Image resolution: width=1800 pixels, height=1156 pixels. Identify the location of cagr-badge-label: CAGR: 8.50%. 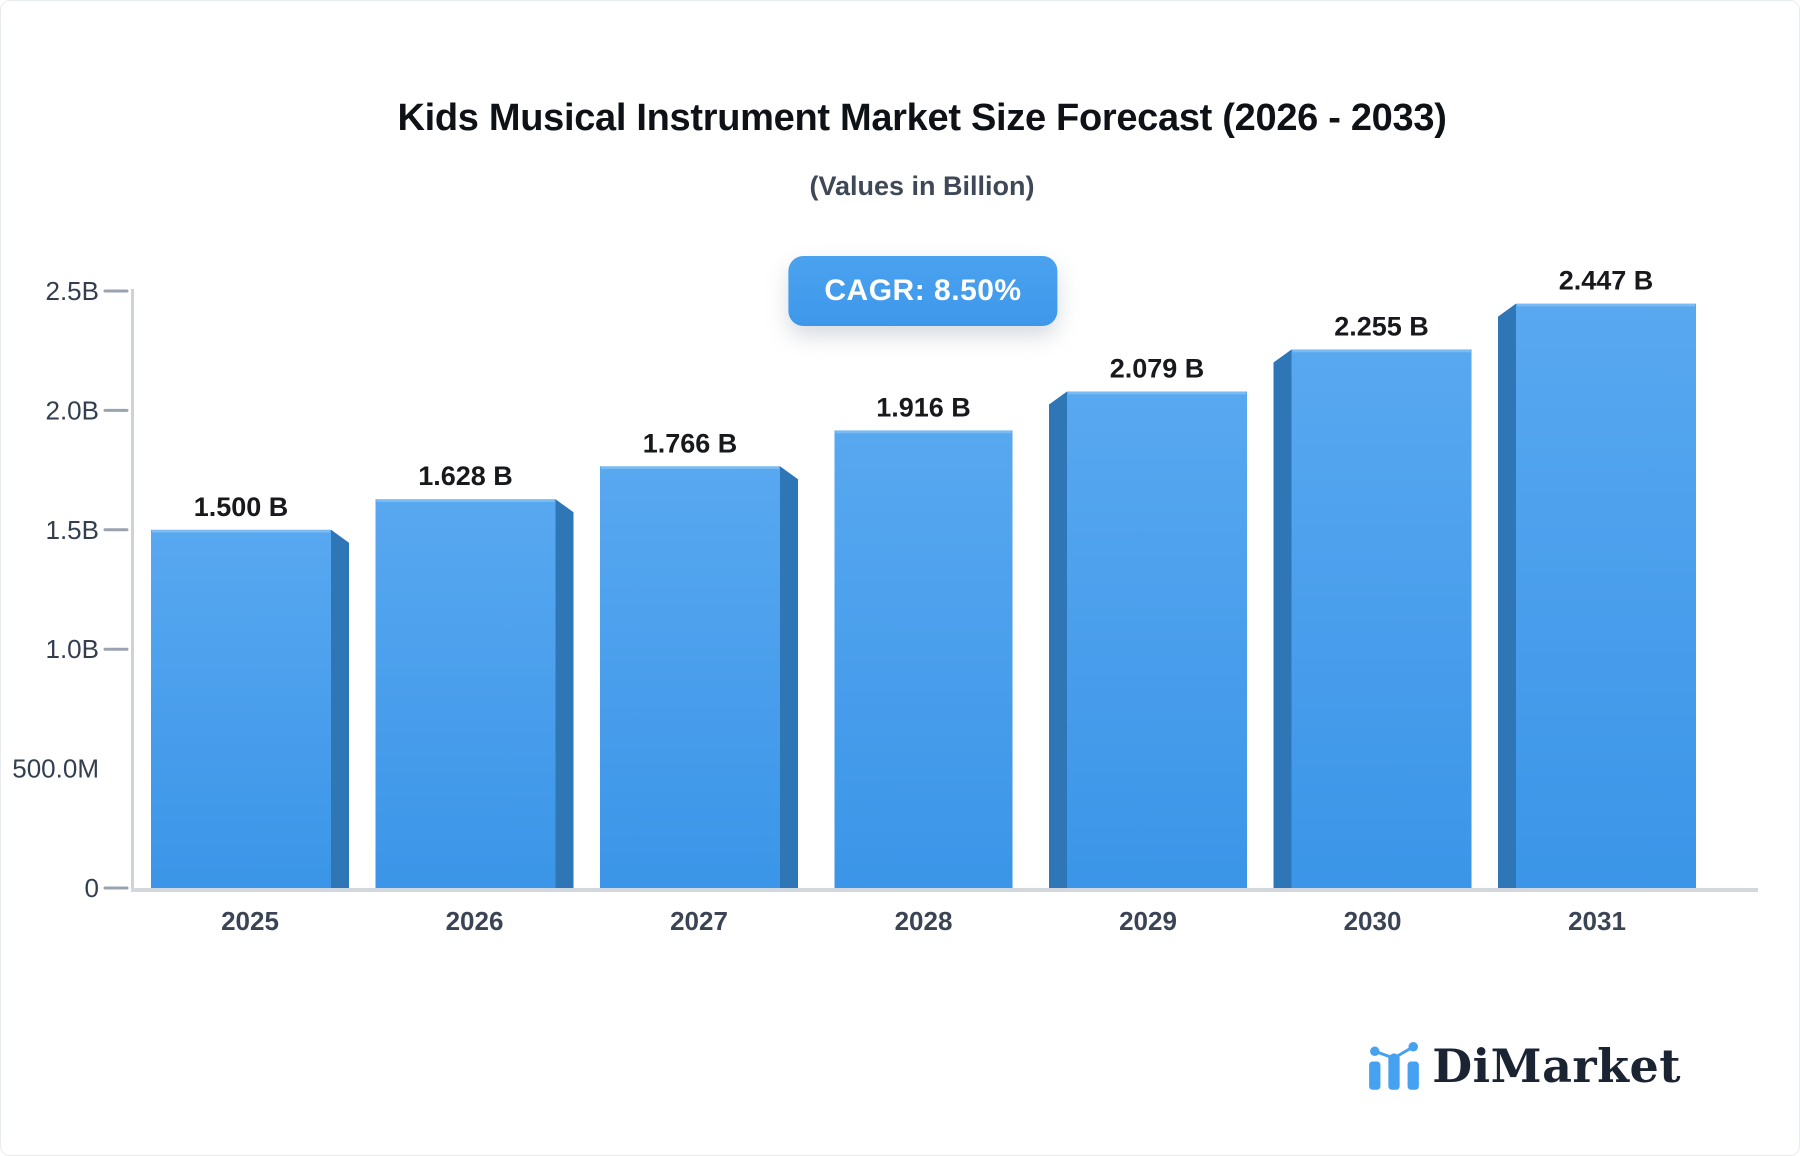
(923, 290).